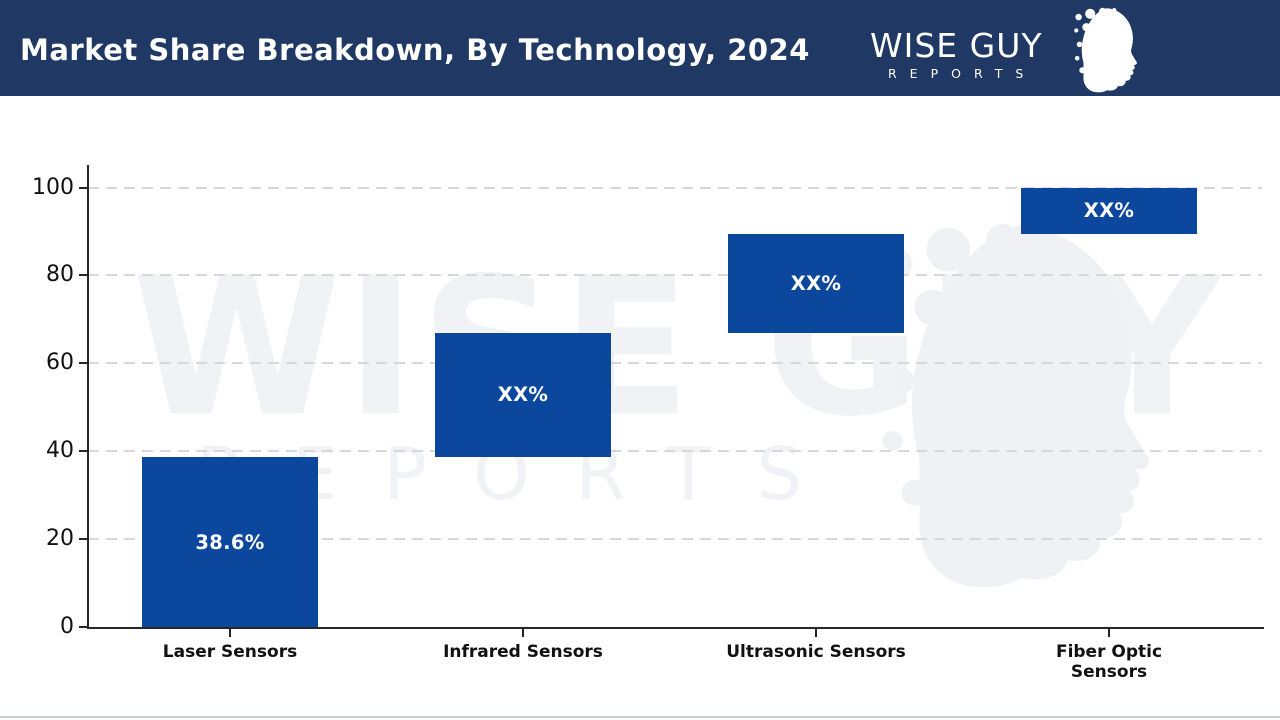 Image resolution: width=1280 pixels, height=720 pixels. What do you see at coordinates (816, 652) in the screenshot?
I see `x-axis-label: Ultrasonic Sensors` at bounding box center [816, 652].